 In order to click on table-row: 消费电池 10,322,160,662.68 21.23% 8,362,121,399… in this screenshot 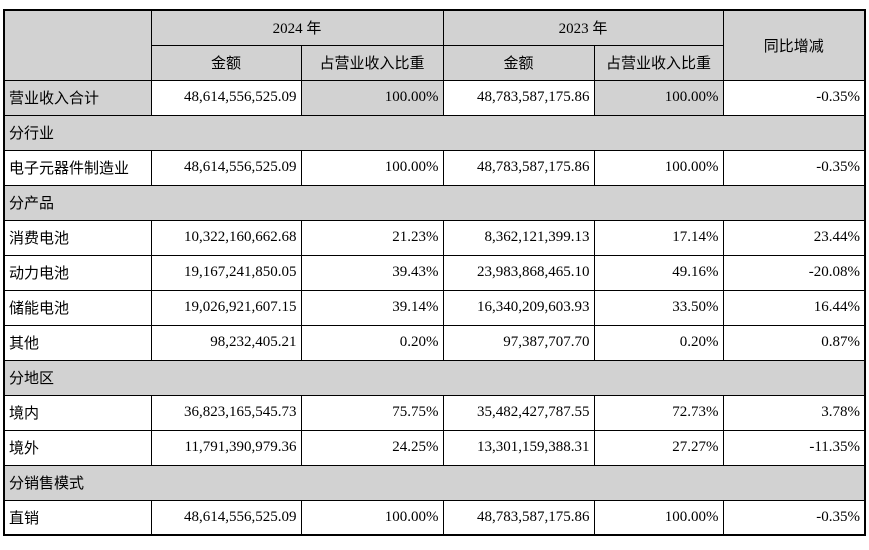, I will do `click(434, 237)`.